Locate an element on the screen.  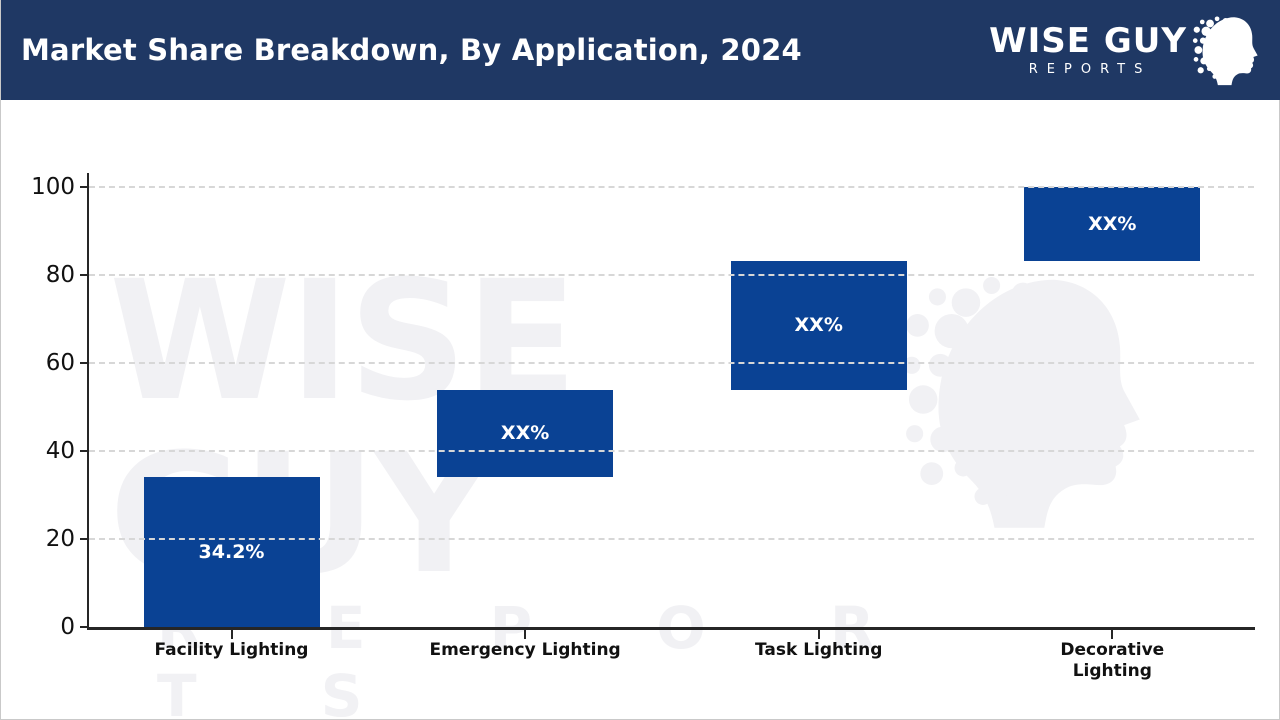
bar-emergency-lighting: XX% is located at coordinates (525, 433).